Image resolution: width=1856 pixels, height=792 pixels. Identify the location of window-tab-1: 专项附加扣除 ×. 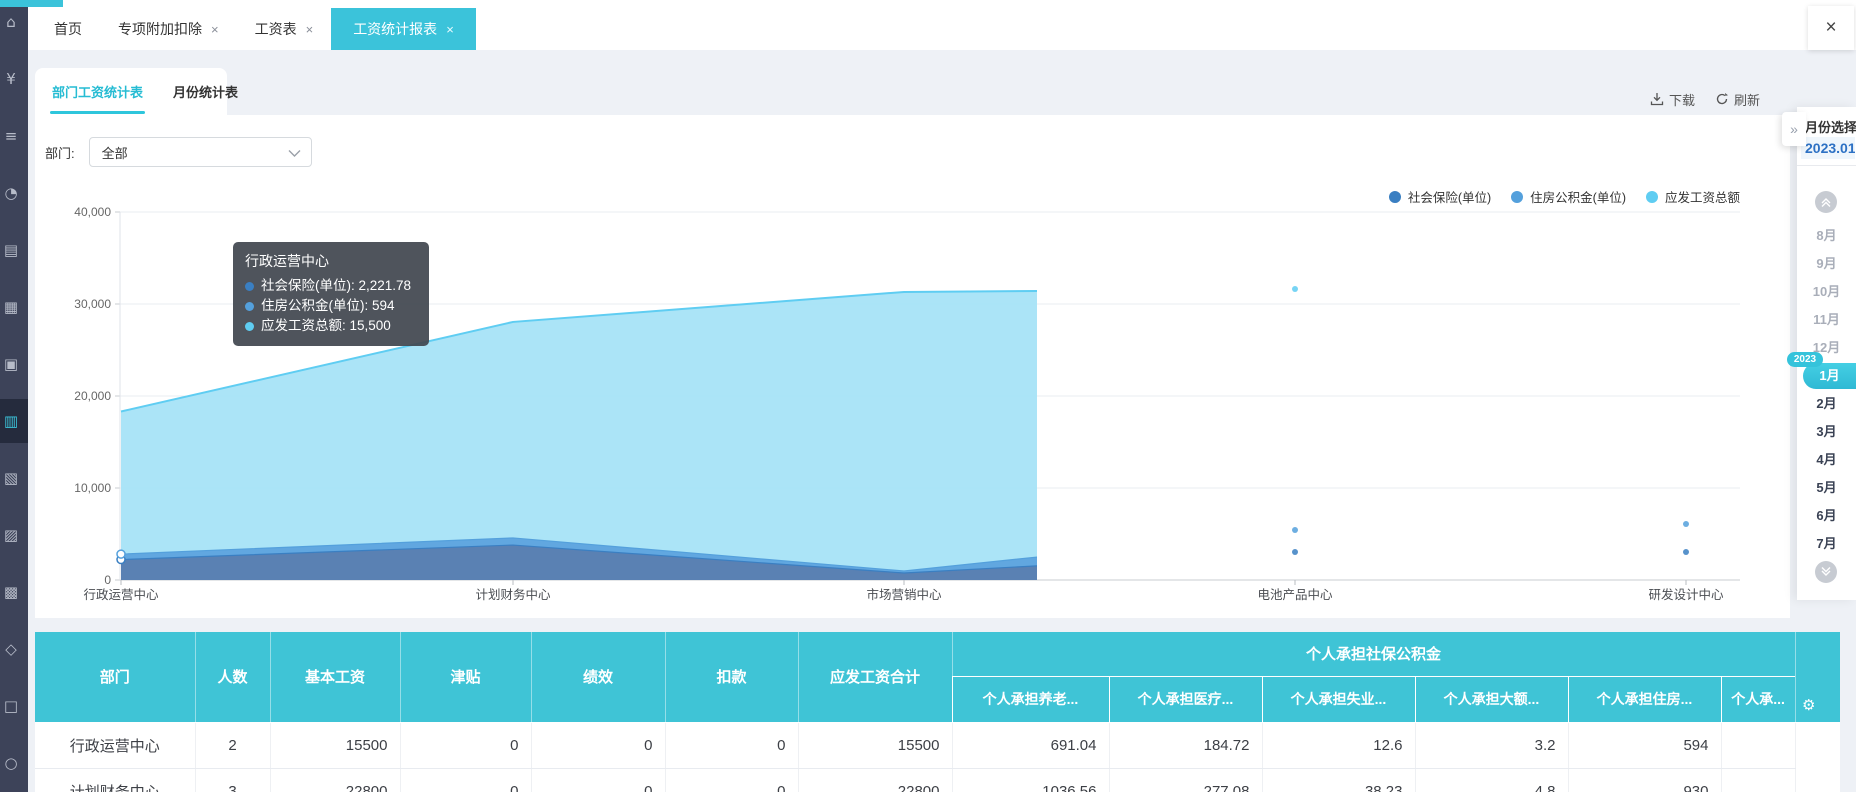
(168, 29).